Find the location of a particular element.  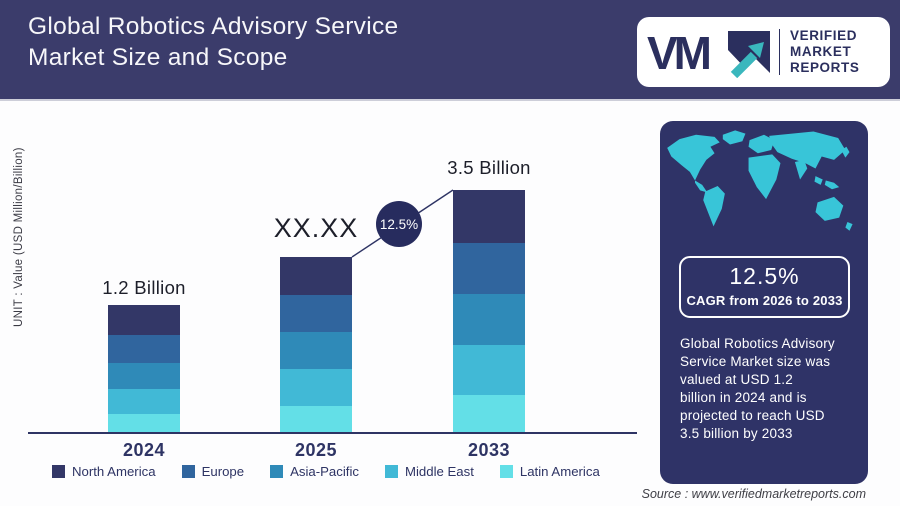

cagr-caption: CAGR from 2026 to 2033 is located at coordinates (764, 300).